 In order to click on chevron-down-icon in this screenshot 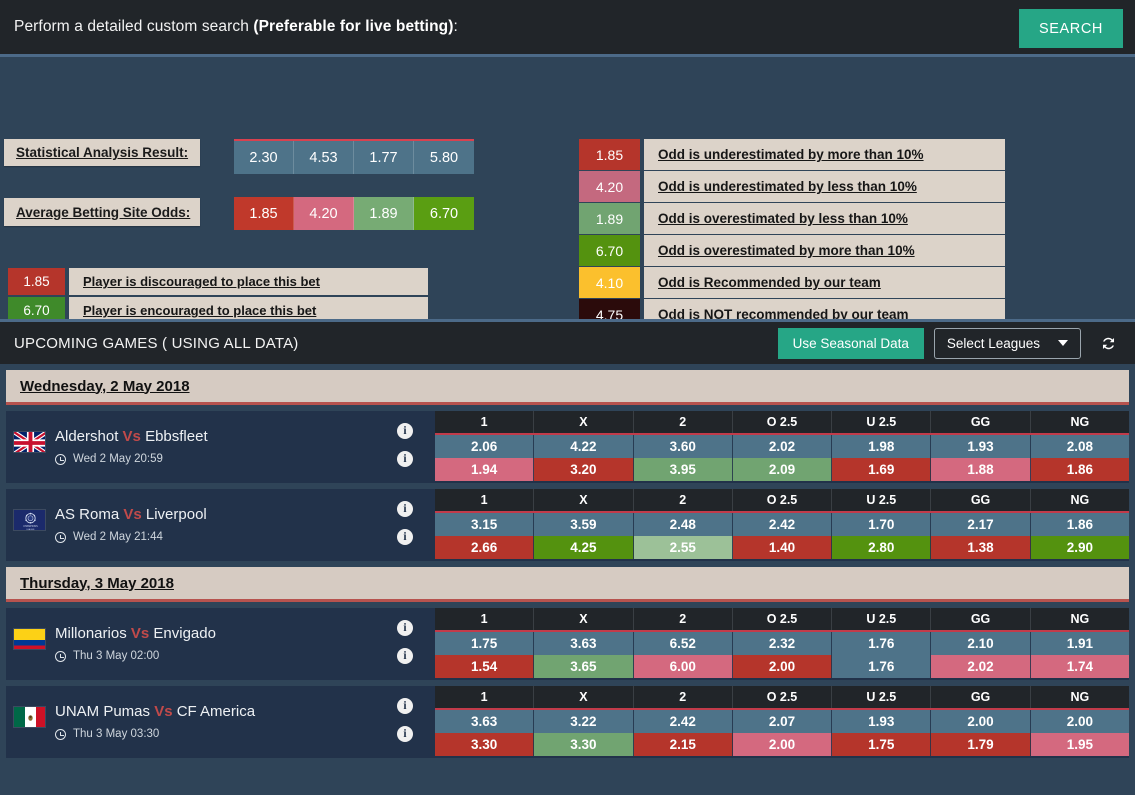, I will do `click(1063, 343)`.